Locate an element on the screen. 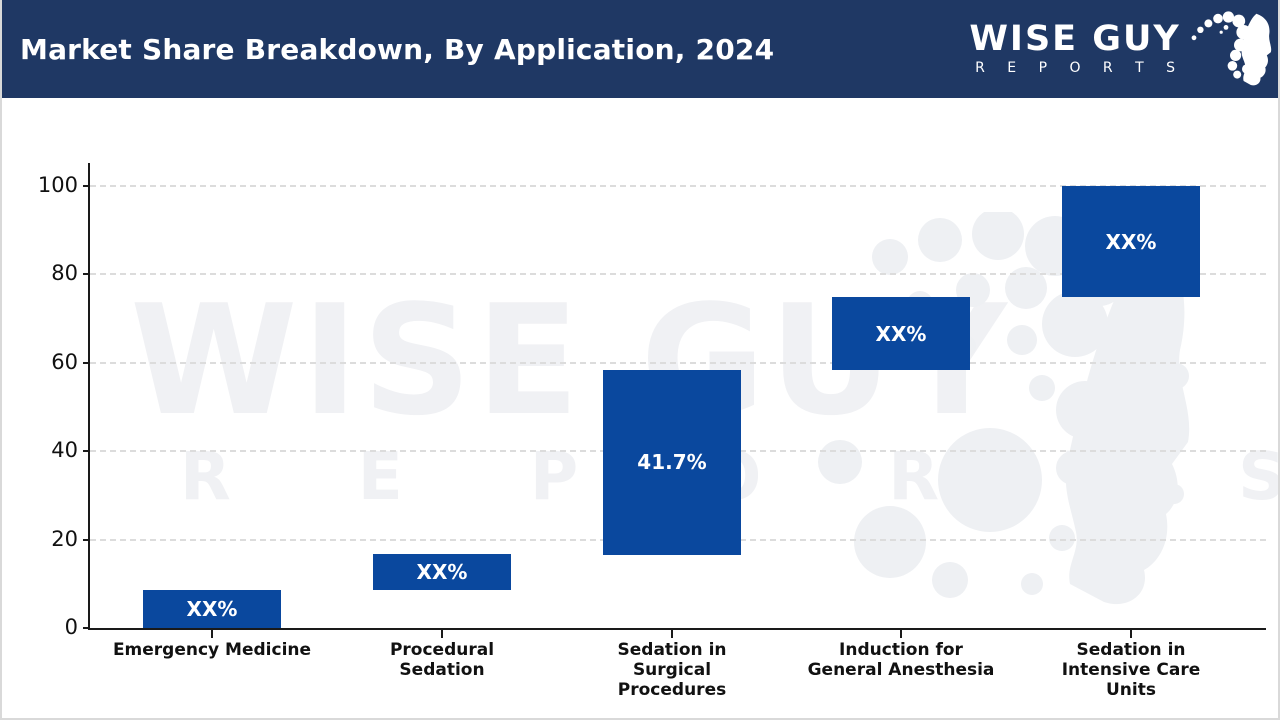  brand-head-icon is located at coordinates (1231, 48).